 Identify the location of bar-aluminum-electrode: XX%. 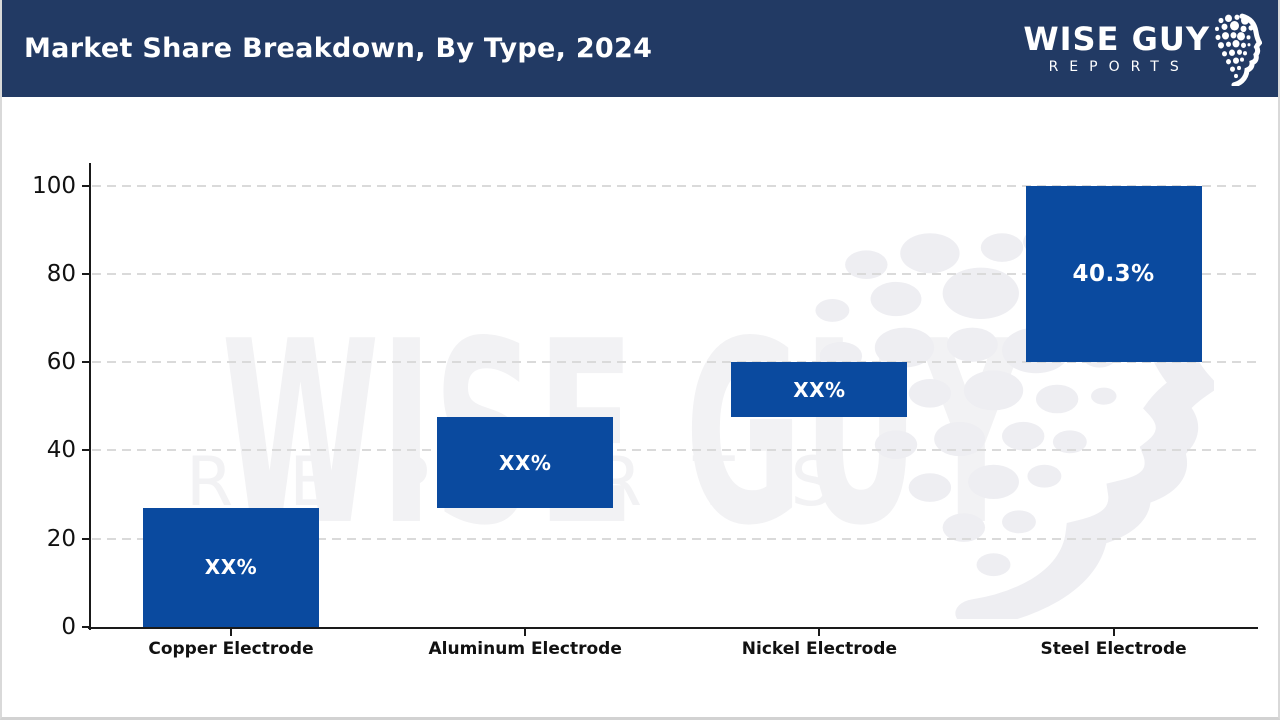
(525, 462).